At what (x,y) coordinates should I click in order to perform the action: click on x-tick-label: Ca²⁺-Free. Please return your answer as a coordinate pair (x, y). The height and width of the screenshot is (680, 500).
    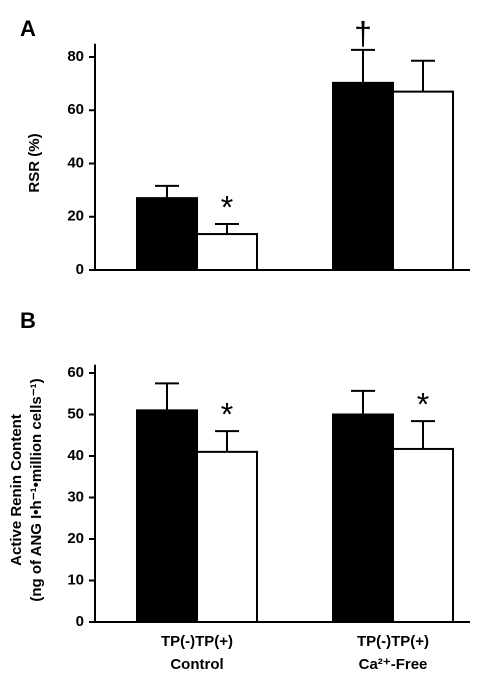
    Looking at the image, I should click on (393, 664).